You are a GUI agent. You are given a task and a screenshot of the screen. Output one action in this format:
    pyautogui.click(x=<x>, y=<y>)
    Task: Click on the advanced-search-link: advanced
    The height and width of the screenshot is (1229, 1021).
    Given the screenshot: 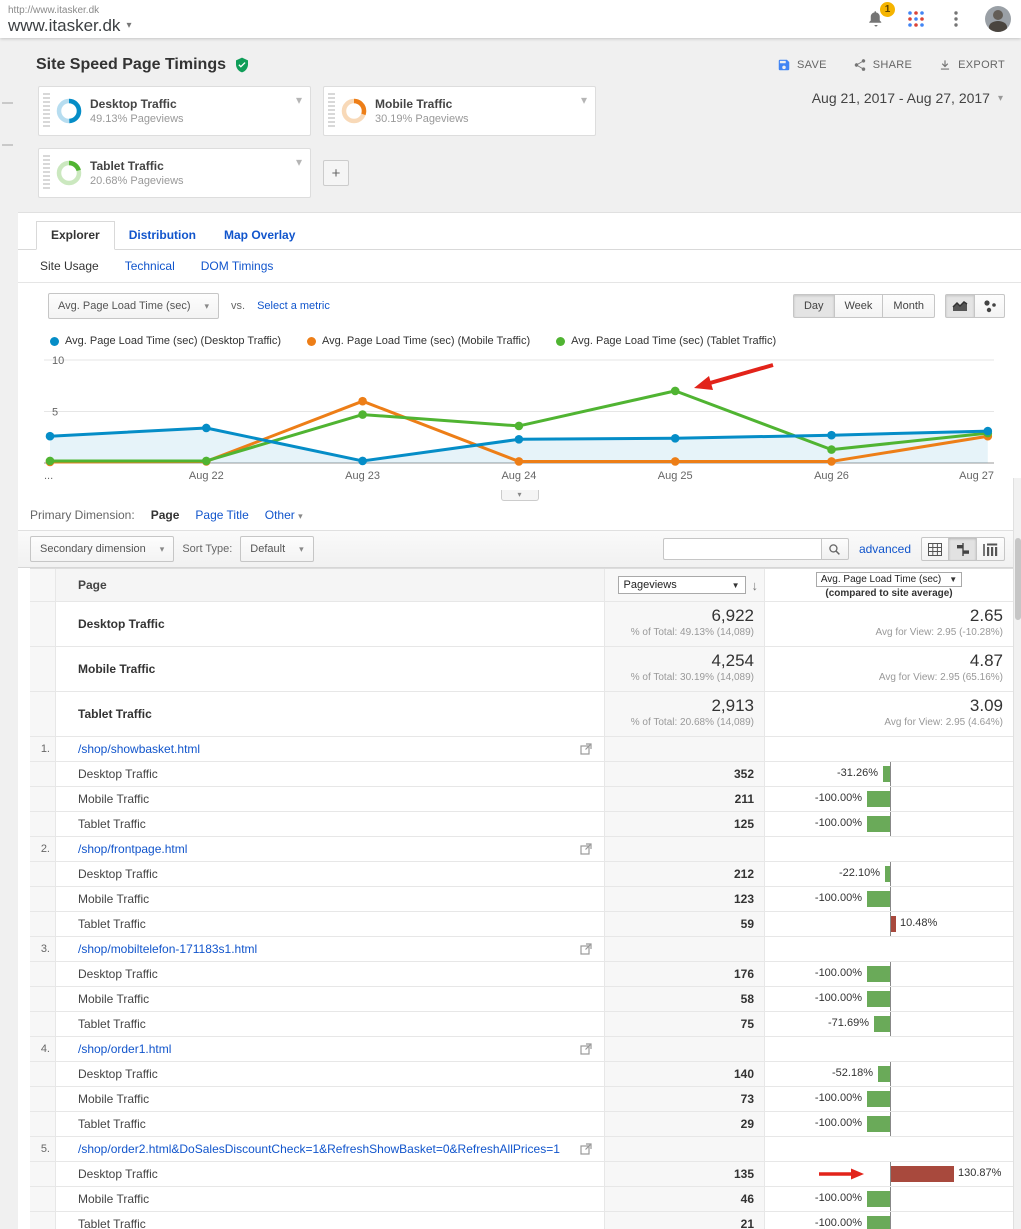 What is the action you would take?
    pyautogui.click(x=884, y=549)
    